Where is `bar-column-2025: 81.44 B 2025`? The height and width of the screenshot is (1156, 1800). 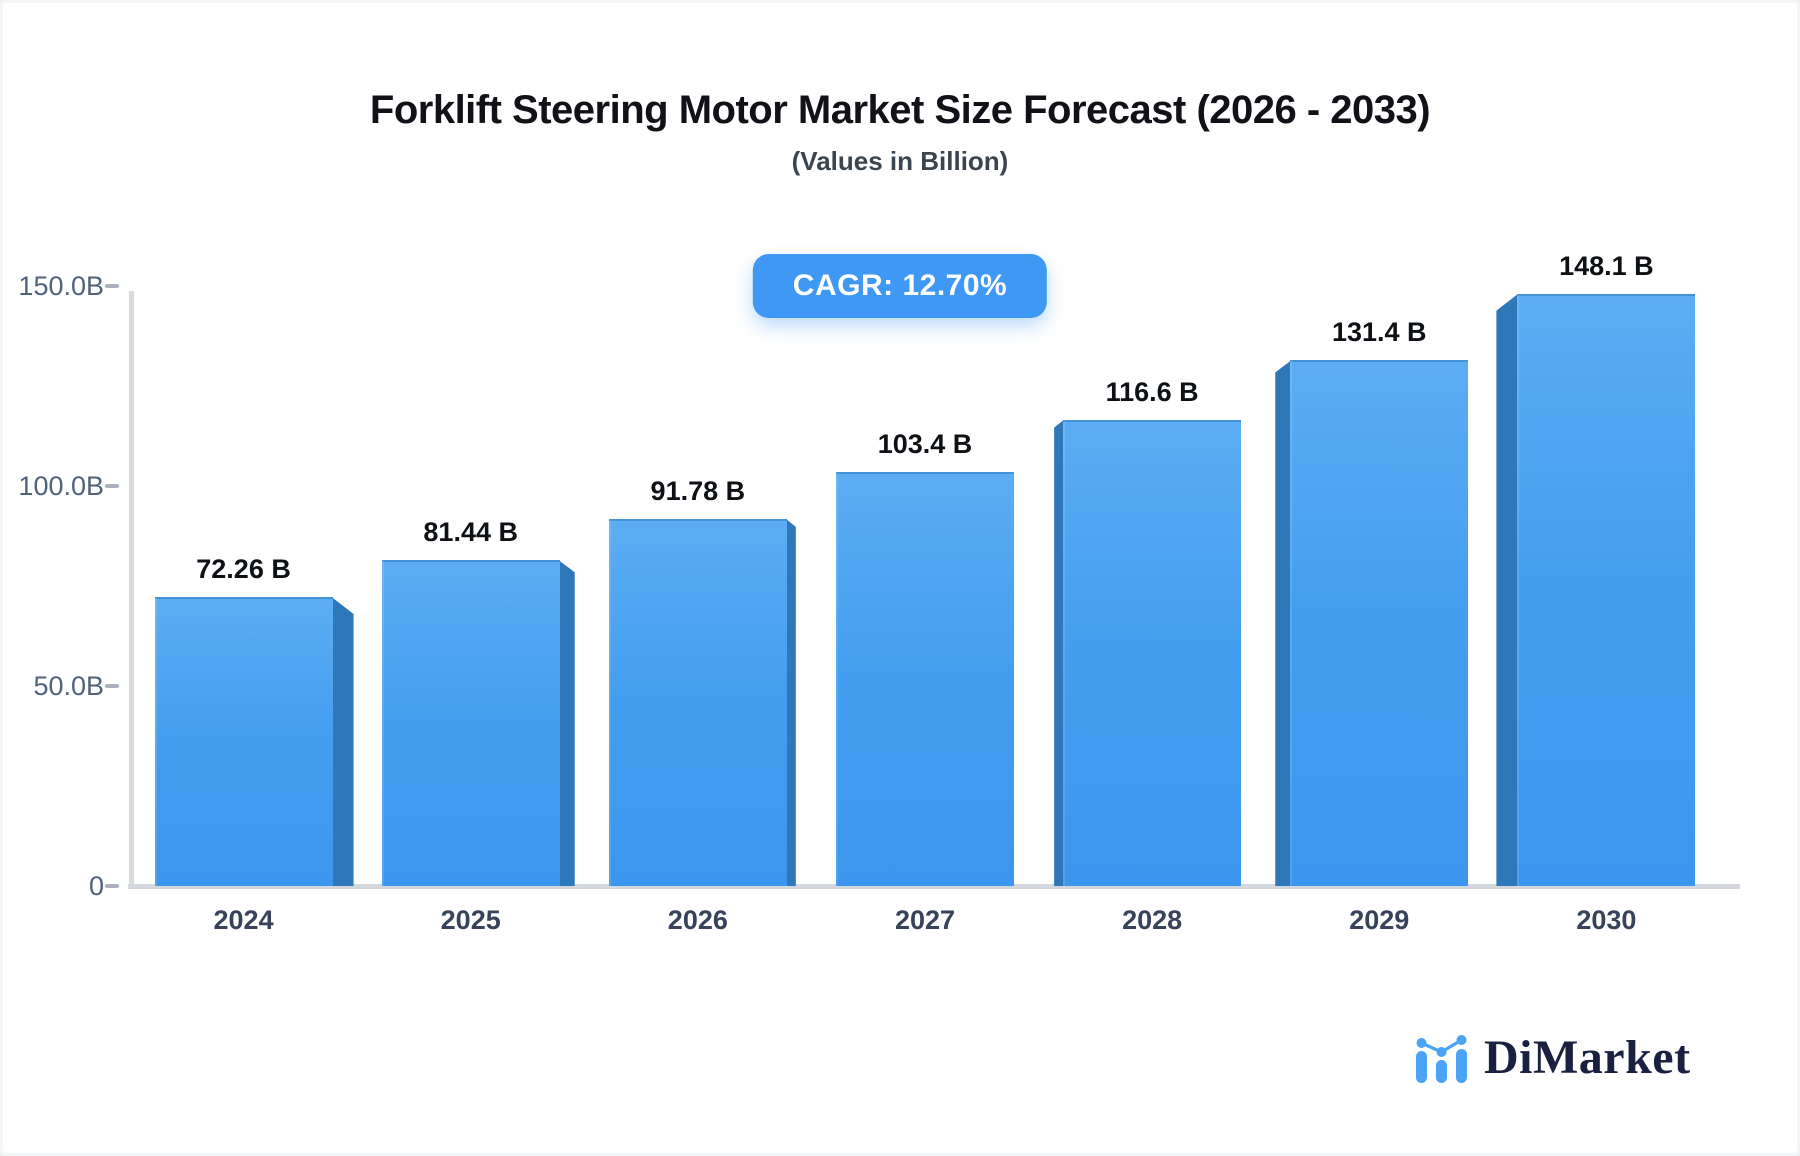
bar-column-2025: 81.44 B 2025 is located at coordinates (470, 610).